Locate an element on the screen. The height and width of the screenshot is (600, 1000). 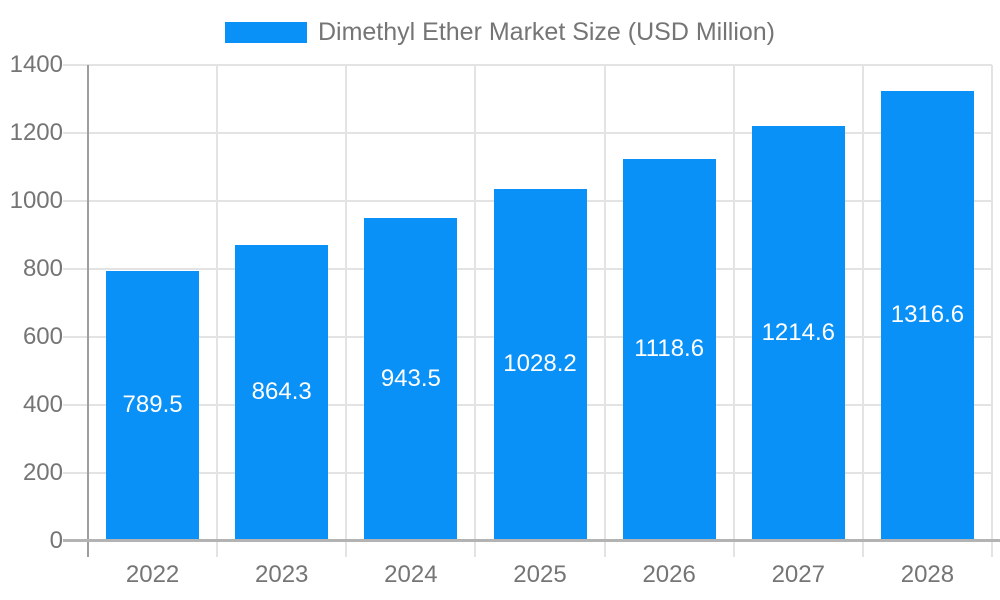
legend-item: Dimethyl Ether Market Size (USD Million) is located at coordinates (500, 32).